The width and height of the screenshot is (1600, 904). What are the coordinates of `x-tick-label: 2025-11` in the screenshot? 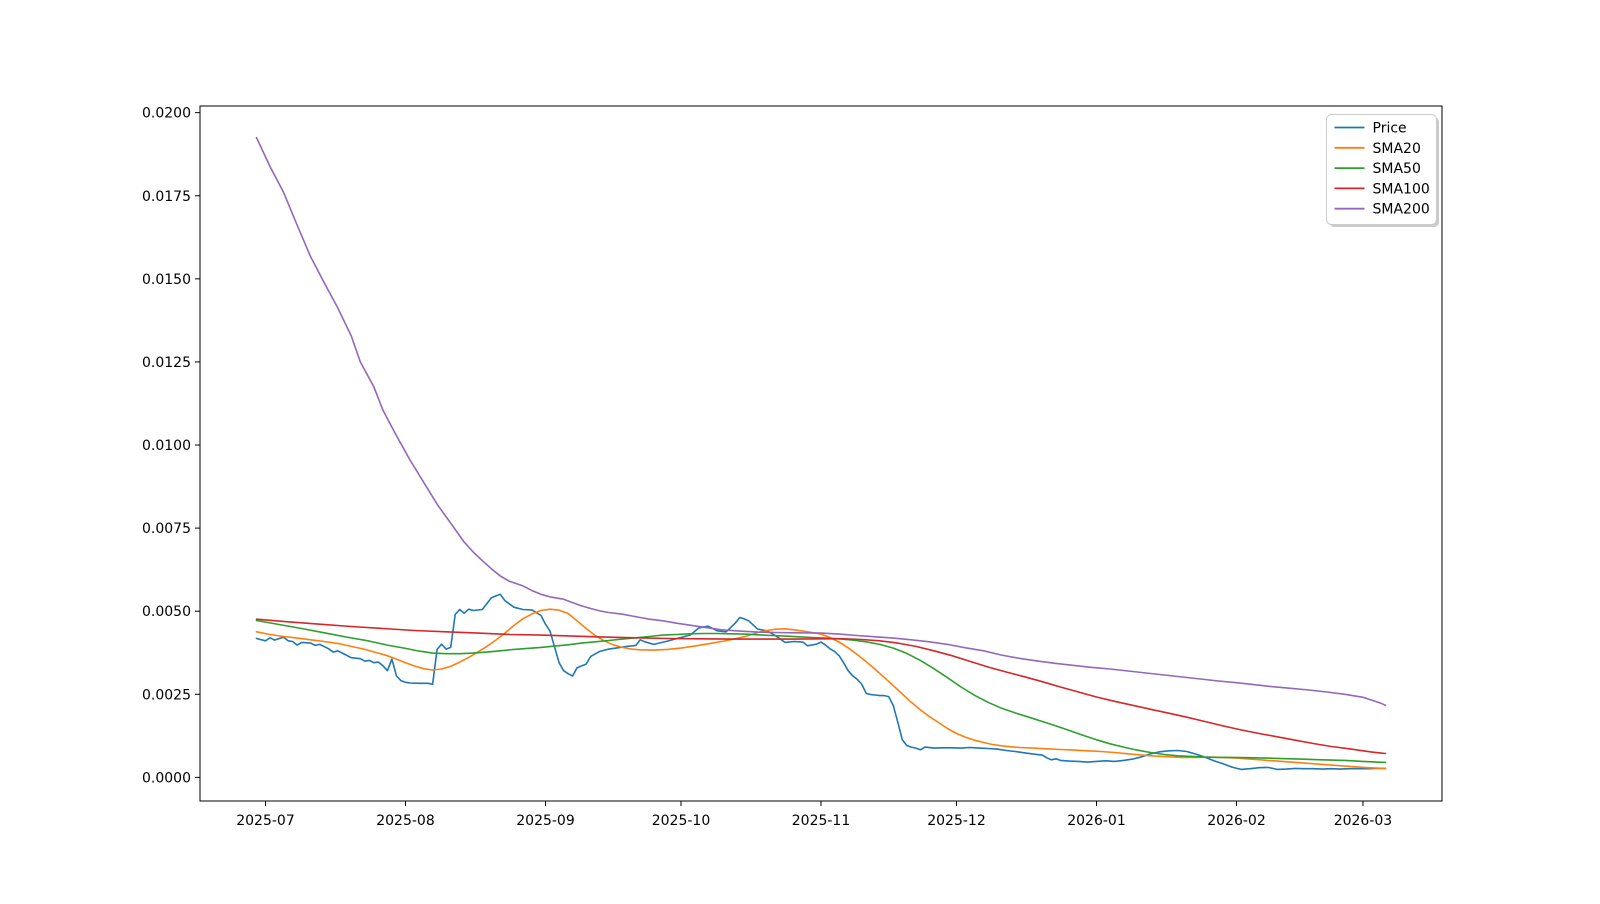 It's located at (821, 821).